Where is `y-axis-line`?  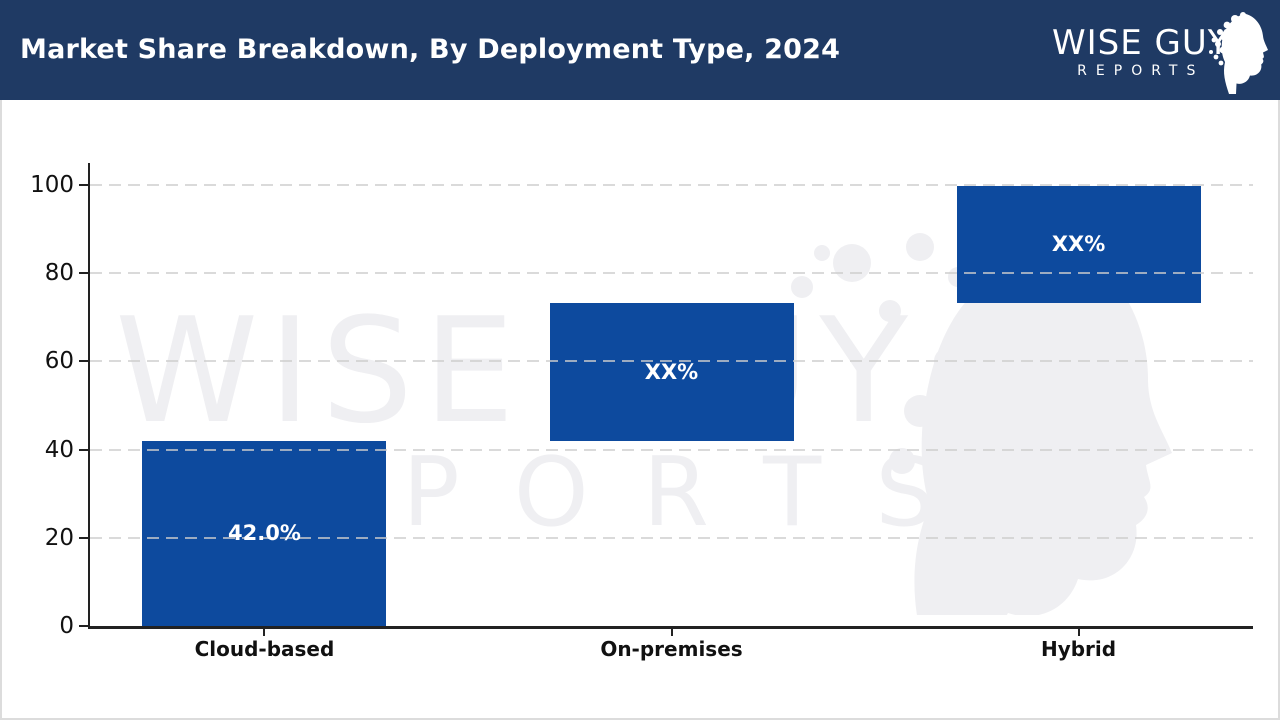
y-axis-line is located at coordinates (89, 395).